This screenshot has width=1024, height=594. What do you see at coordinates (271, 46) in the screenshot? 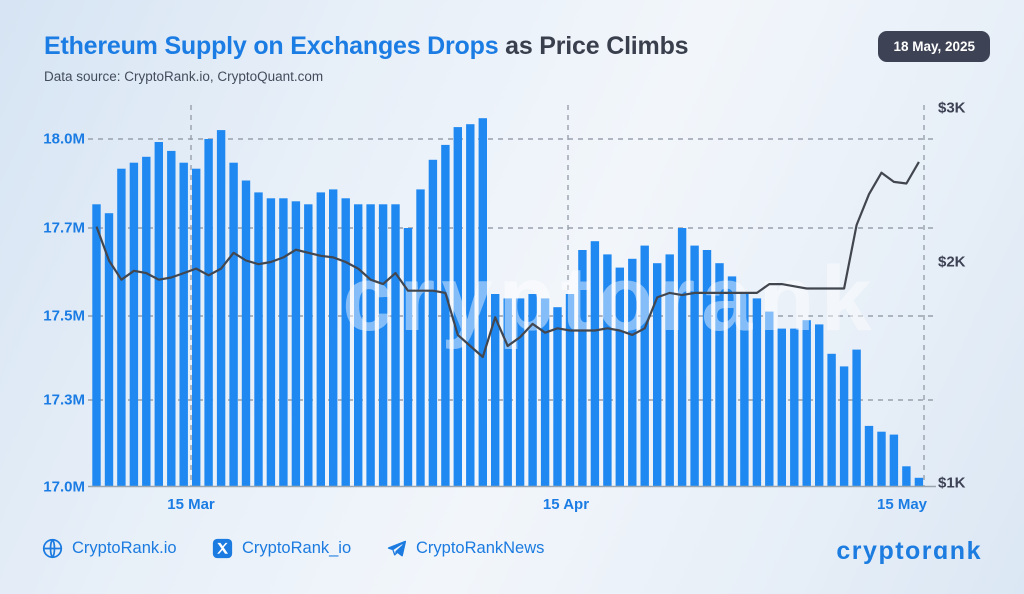
I see `title-highlight: Ethereum Supply on Exchanges Drops` at bounding box center [271, 46].